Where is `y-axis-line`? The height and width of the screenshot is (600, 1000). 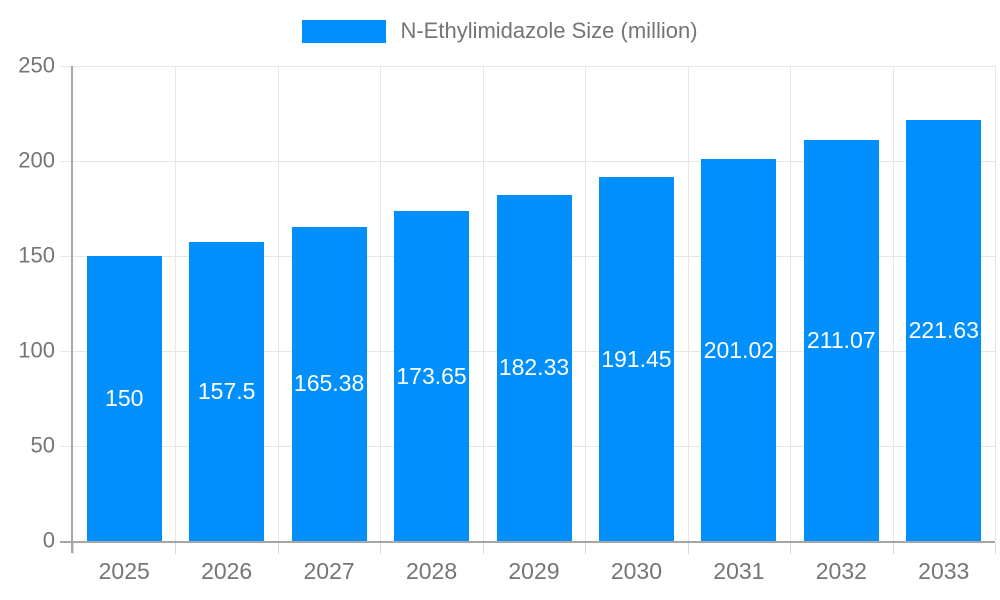
y-axis-line is located at coordinates (72, 309).